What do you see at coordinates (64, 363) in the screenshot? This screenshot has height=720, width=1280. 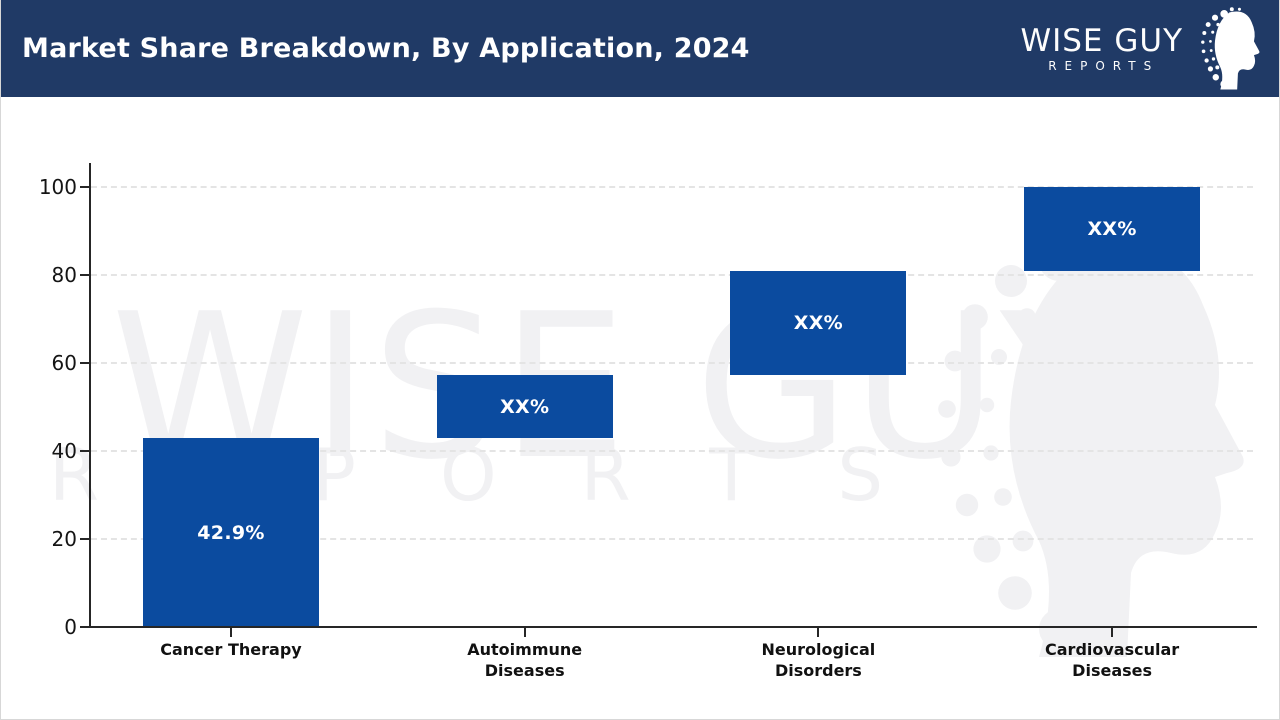 I see `y-tick-label: 60` at bounding box center [64, 363].